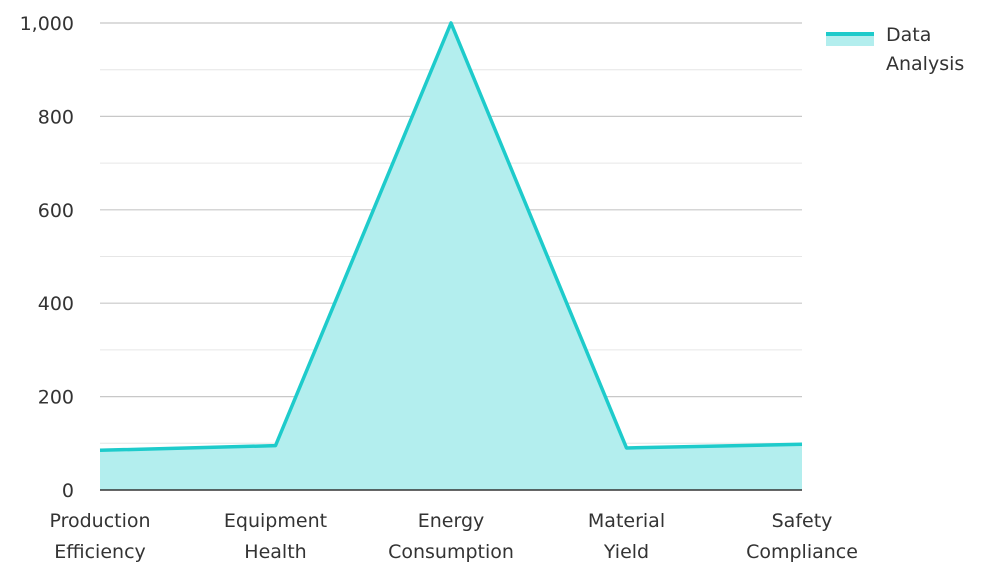 Image resolution: width=983 pixels, height=568 pixels. What do you see at coordinates (275, 536) in the screenshot?
I see `x-category-label: Equipment Health` at bounding box center [275, 536].